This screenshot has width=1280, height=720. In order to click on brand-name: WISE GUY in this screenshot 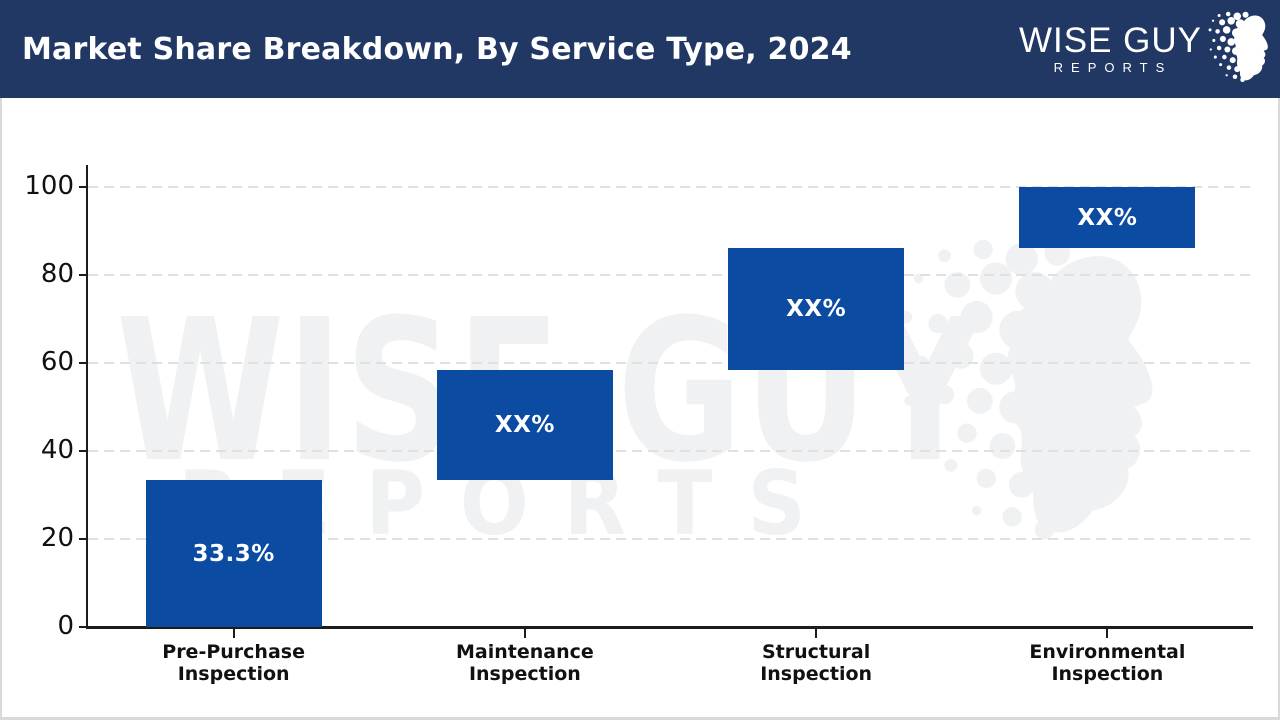, I will do `click(1110, 40)`.